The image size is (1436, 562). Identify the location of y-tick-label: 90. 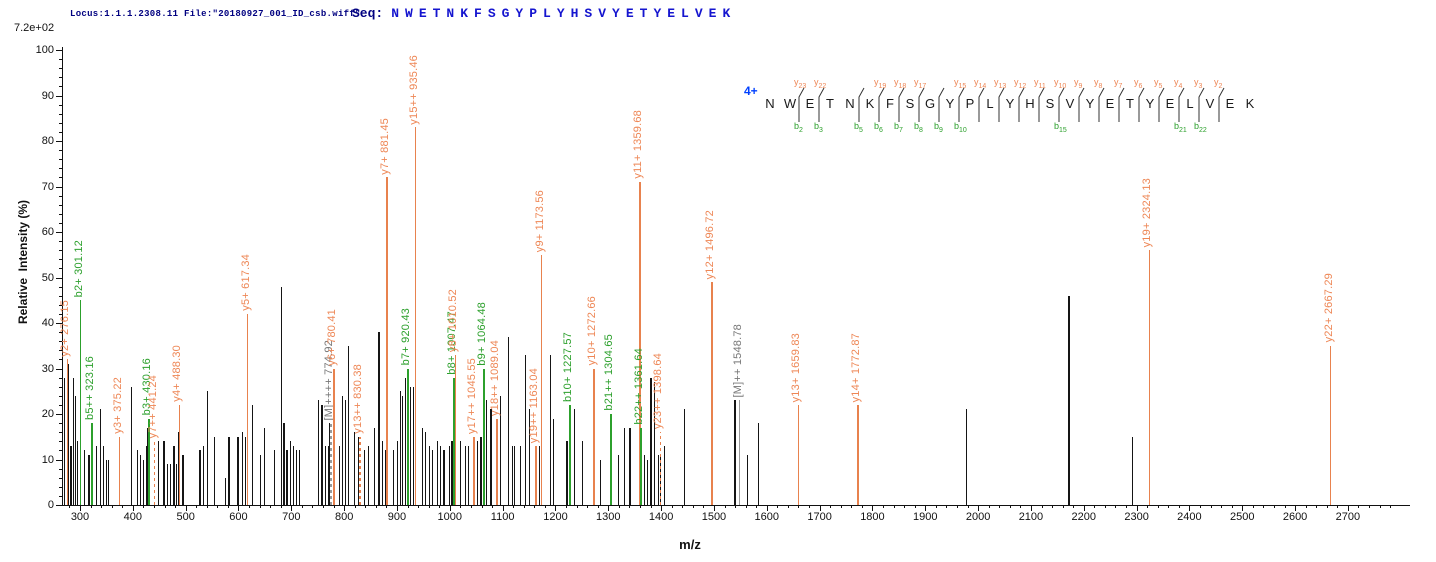
(47, 95).